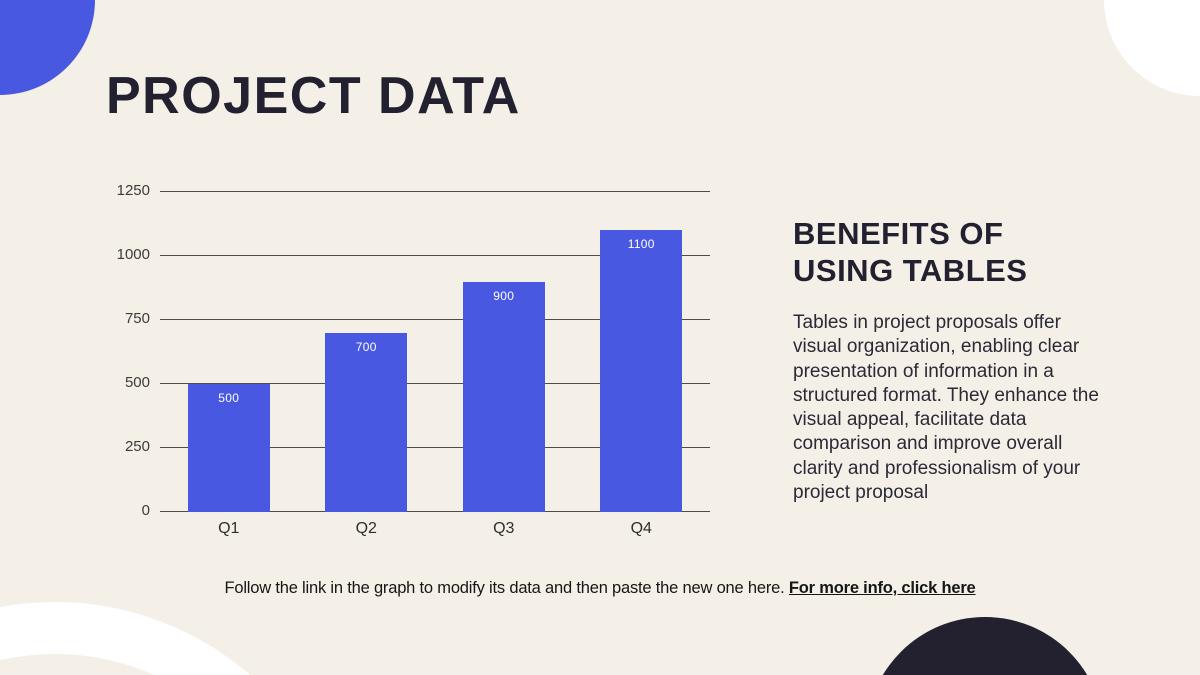  What do you see at coordinates (229, 398) in the screenshot?
I see `bar-value-label-q1: 500` at bounding box center [229, 398].